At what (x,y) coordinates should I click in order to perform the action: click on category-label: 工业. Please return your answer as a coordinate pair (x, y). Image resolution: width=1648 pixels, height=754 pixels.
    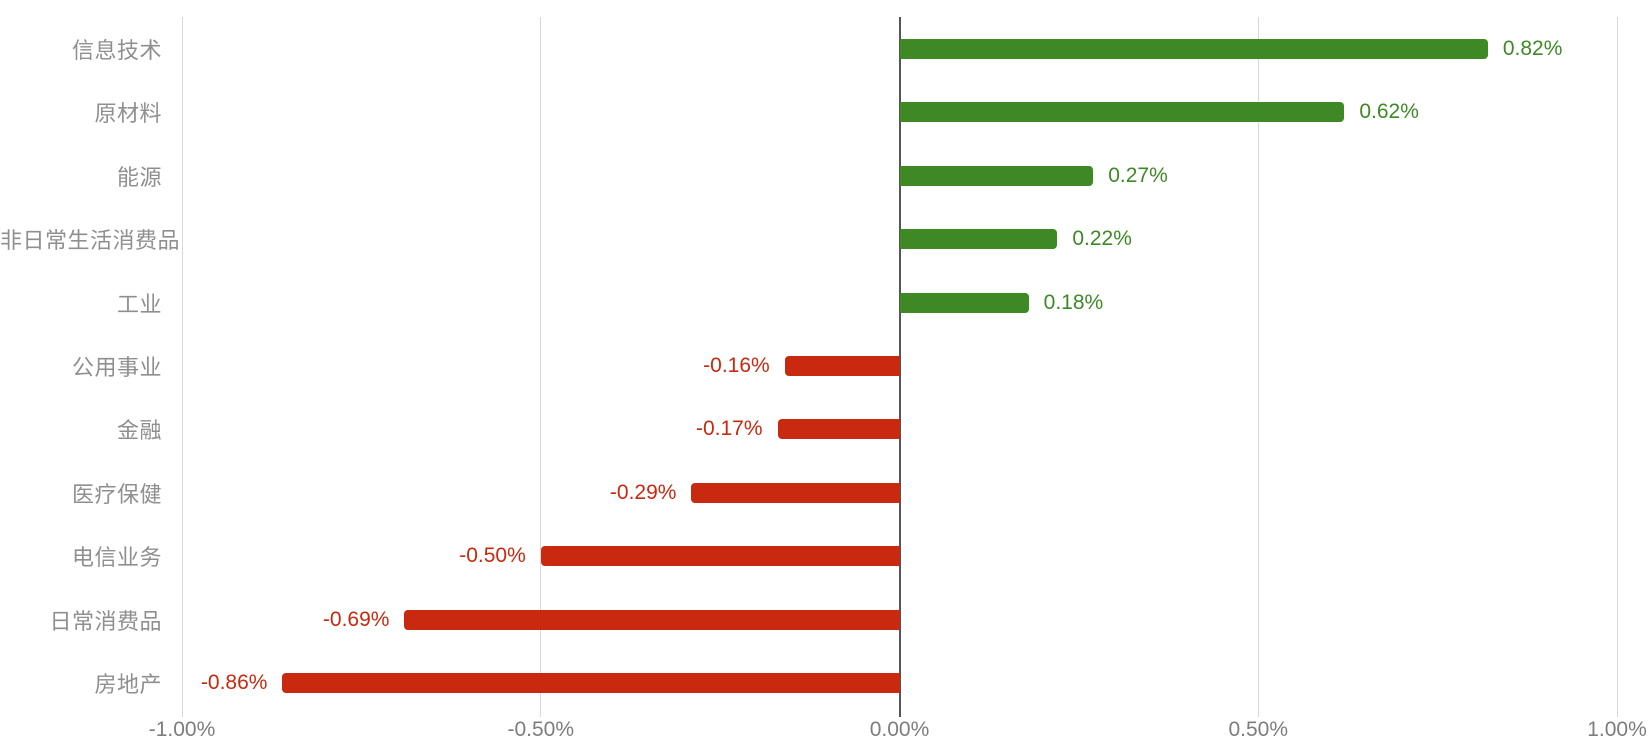
    Looking at the image, I should click on (139, 304).